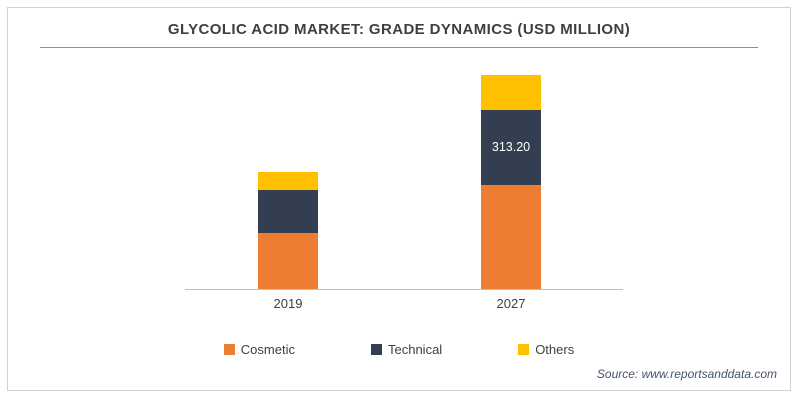 The height and width of the screenshot is (400, 800). I want to click on bar-segment-2027-technical: 313.20, so click(511, 147).